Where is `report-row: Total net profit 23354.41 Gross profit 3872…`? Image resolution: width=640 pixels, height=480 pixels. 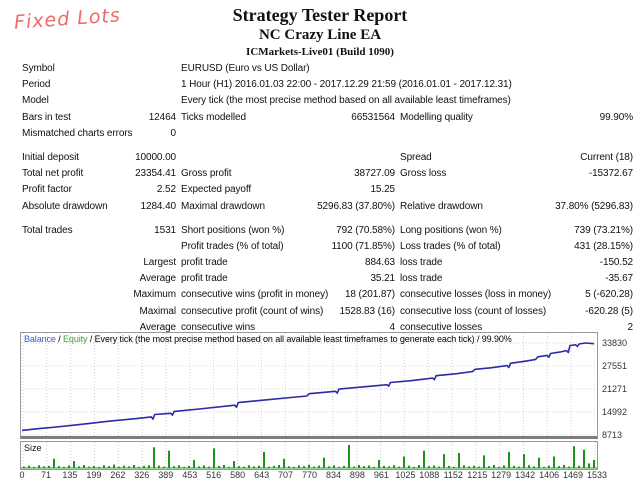
report-row: Total net profit 23354.41 Gross profit 3872… is located at coordinates (331, 175).